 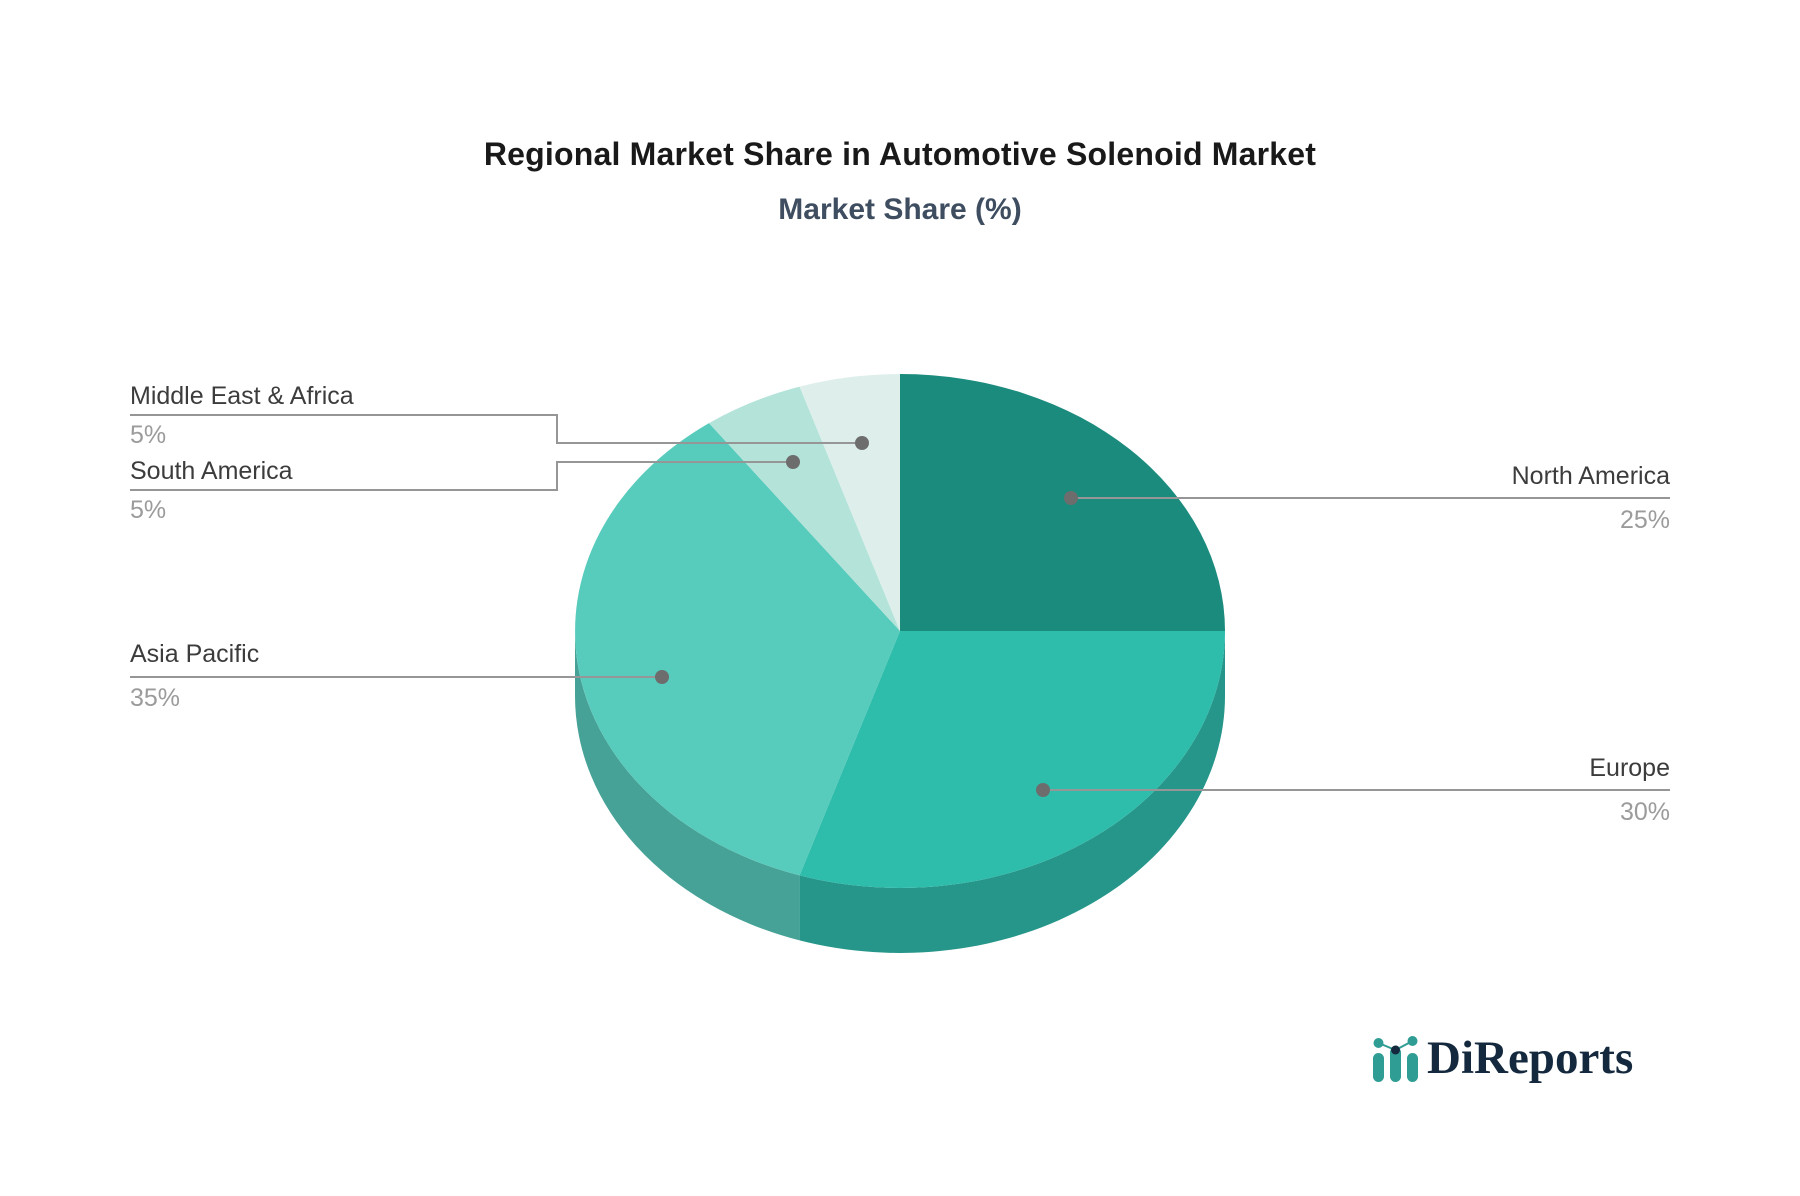 I want to click on logo-dot-left, so click(x=1378, y=1043).